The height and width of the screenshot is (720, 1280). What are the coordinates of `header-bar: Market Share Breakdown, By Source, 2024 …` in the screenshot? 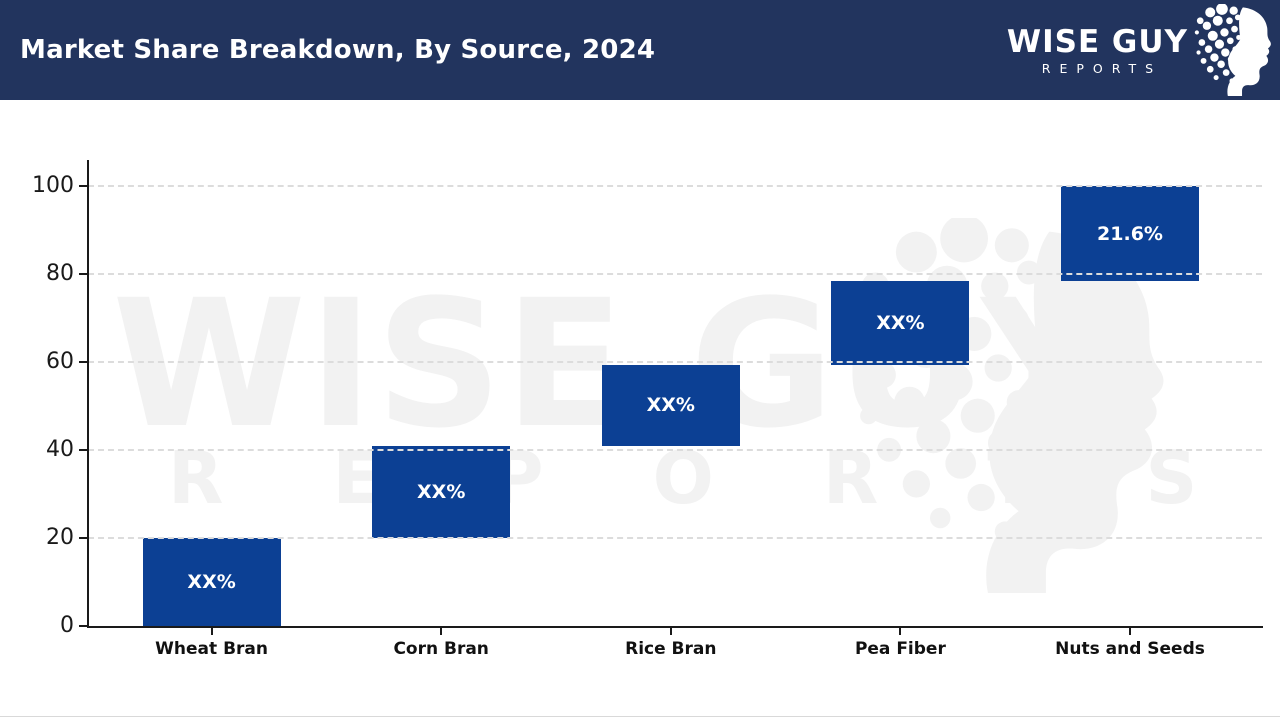 It's located at (640, 50).